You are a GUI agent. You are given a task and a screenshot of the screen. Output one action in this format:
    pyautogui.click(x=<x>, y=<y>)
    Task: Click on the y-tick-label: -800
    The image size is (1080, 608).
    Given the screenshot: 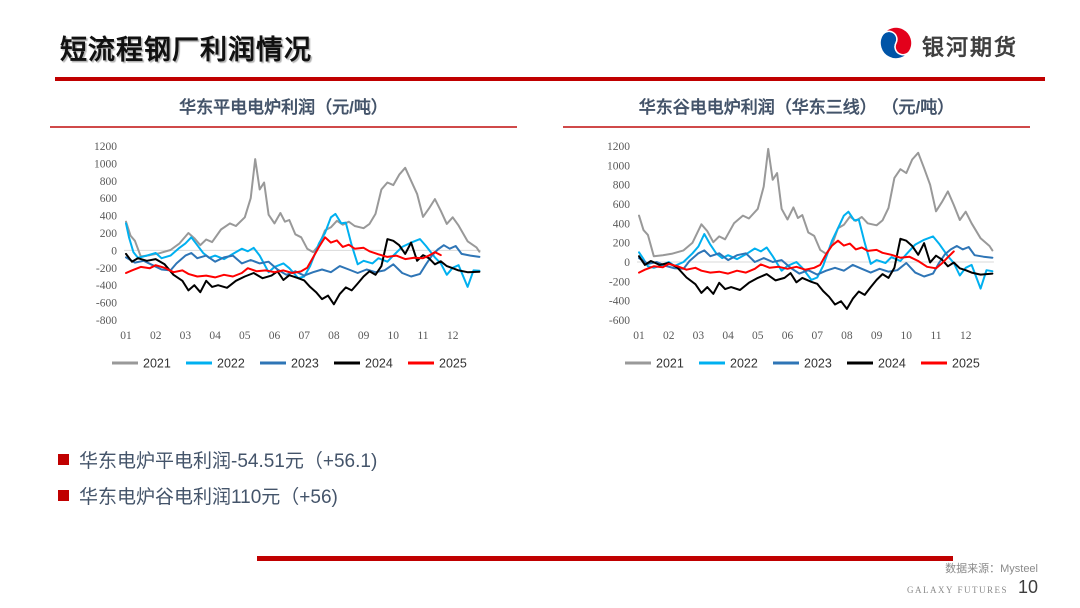 What is the action you would take?
    pyautogui.click(x=106, y=321)
    